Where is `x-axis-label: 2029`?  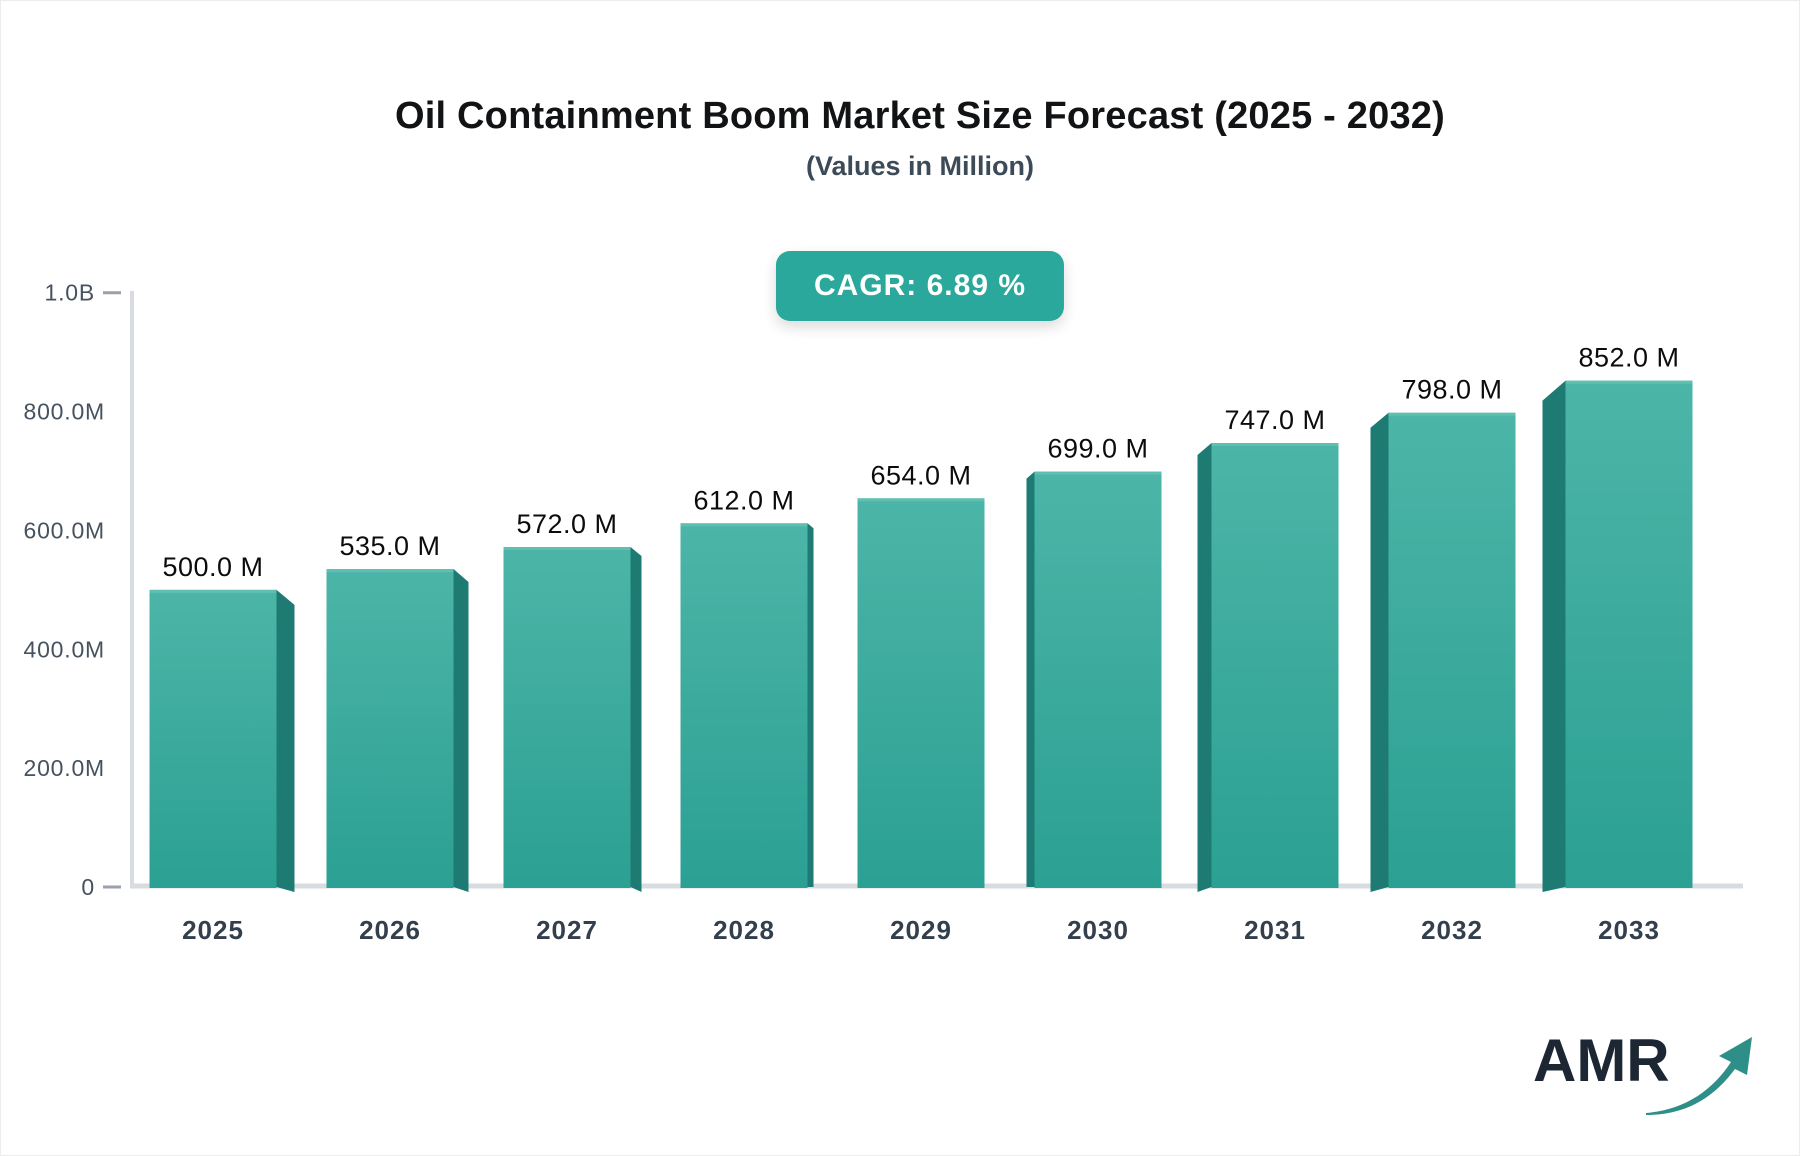
x-axis-label: 2029 is located at coordinates (921, 930).